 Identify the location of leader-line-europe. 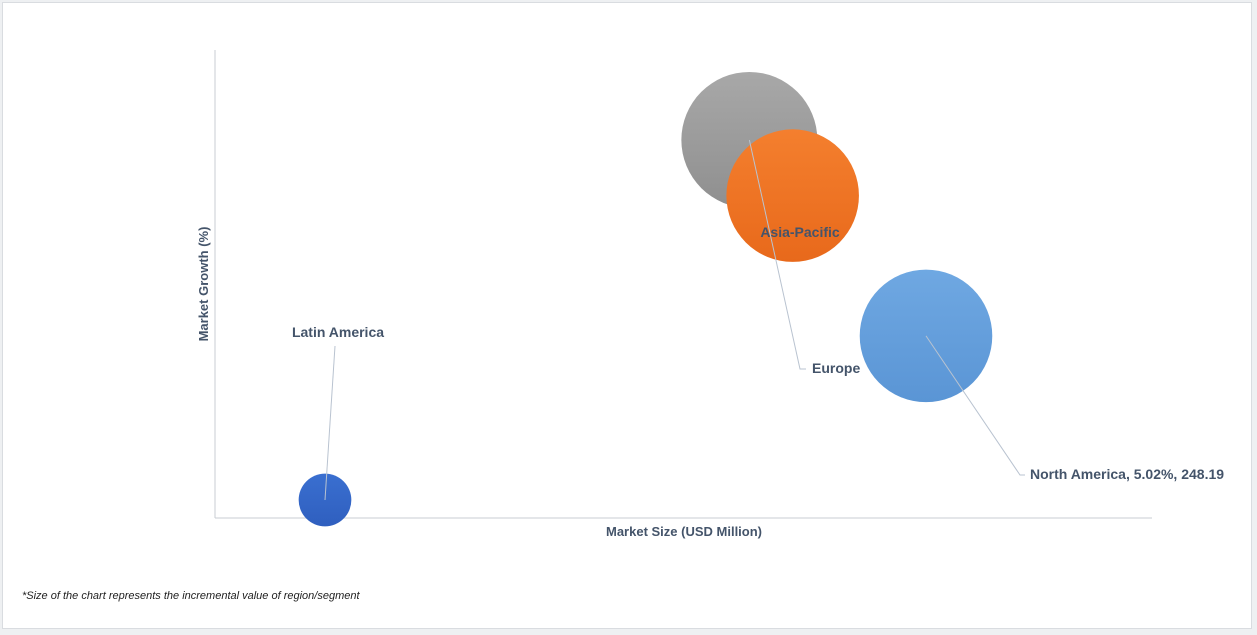
(777, 254).